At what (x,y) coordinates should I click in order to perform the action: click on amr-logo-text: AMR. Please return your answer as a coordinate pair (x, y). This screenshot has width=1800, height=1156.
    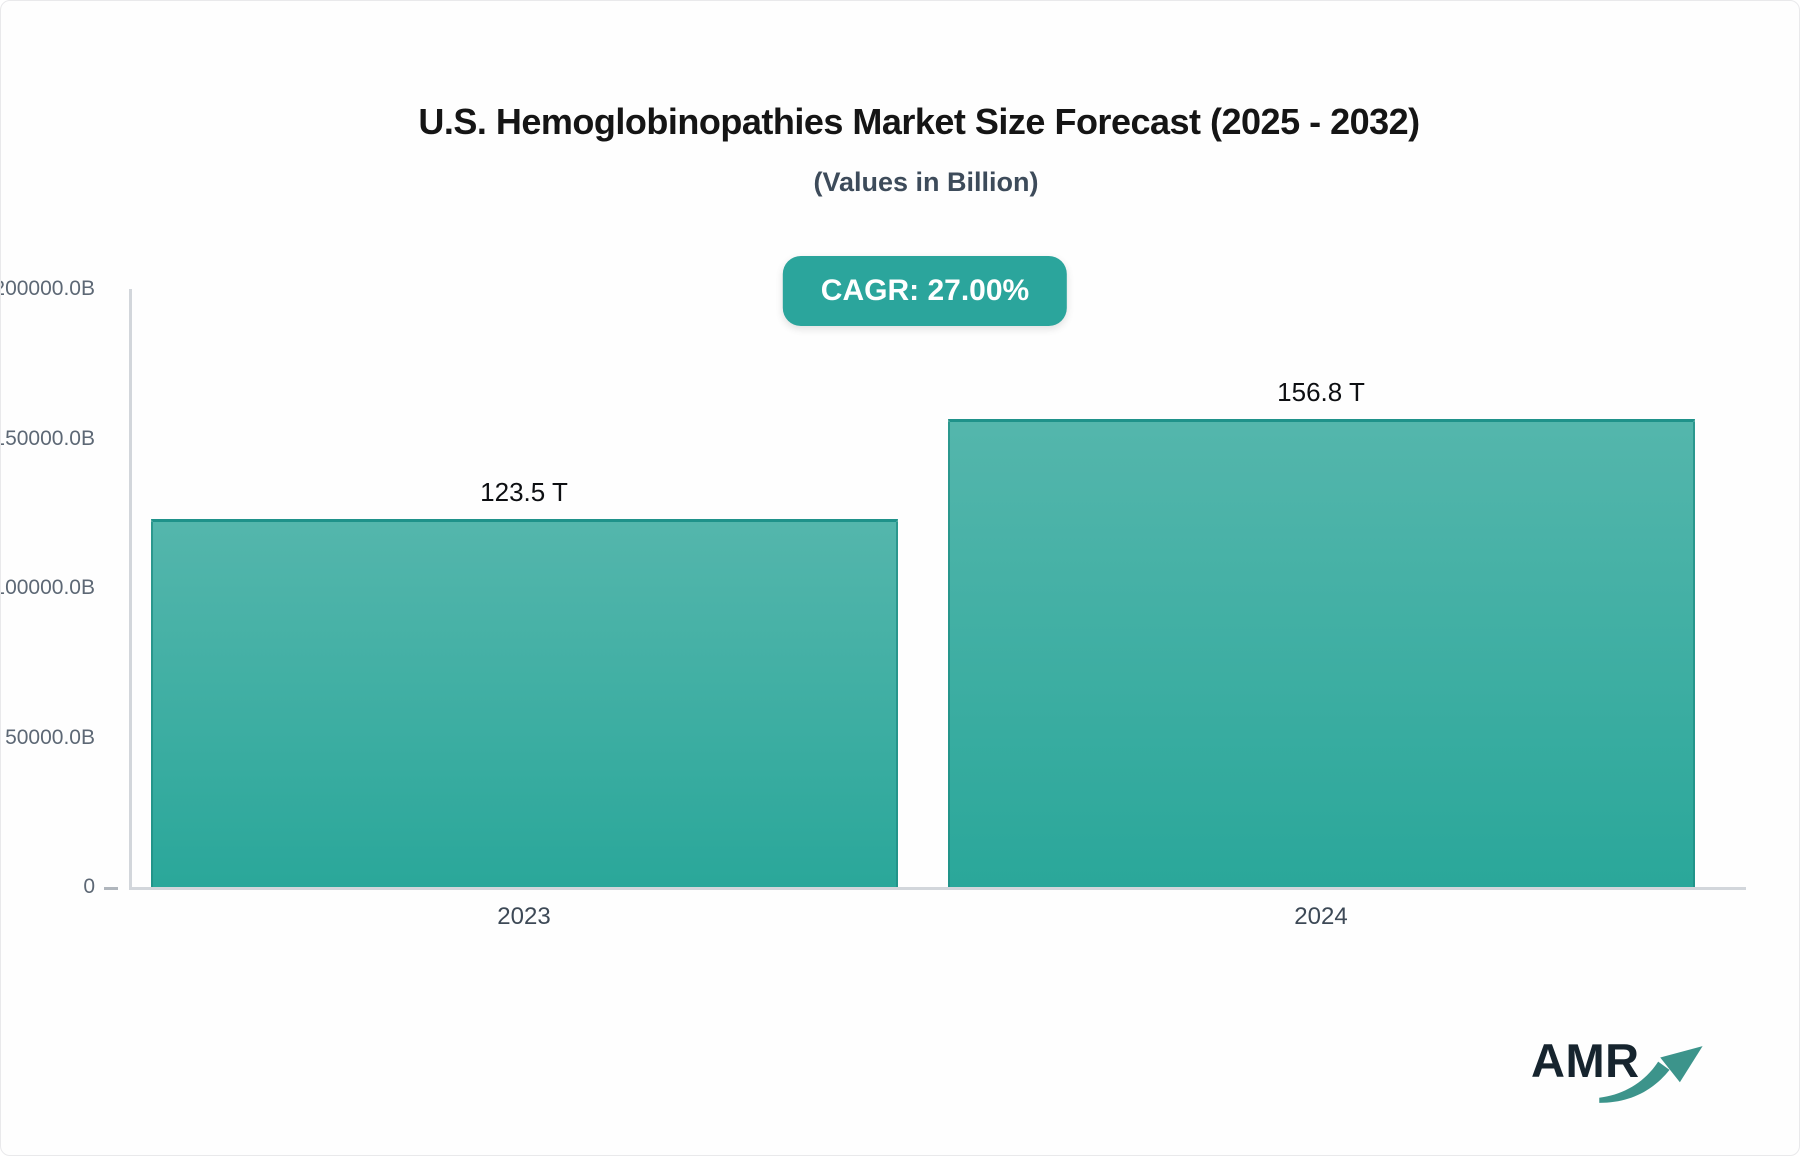
    Looking at the image, I should click on (1585, 1060).